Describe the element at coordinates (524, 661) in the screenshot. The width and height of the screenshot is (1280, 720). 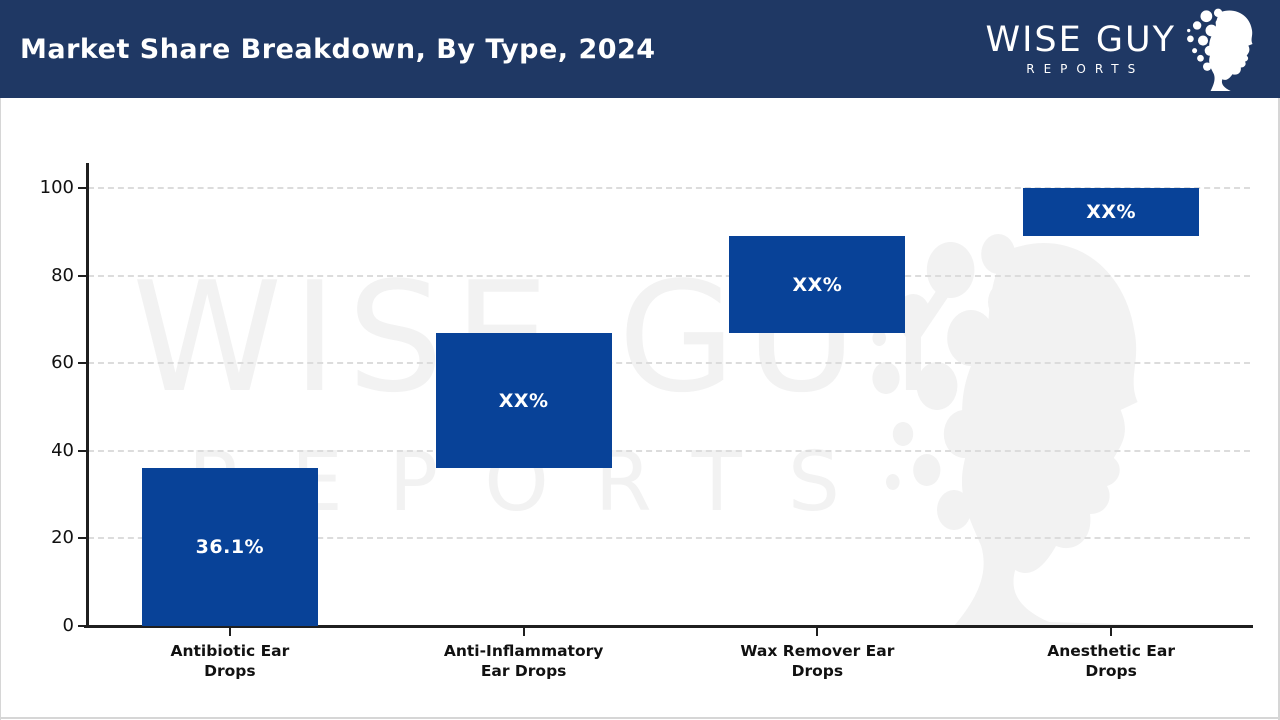
I see `category-label-2: Anti-Inflammatory Ear Drops` at that location.